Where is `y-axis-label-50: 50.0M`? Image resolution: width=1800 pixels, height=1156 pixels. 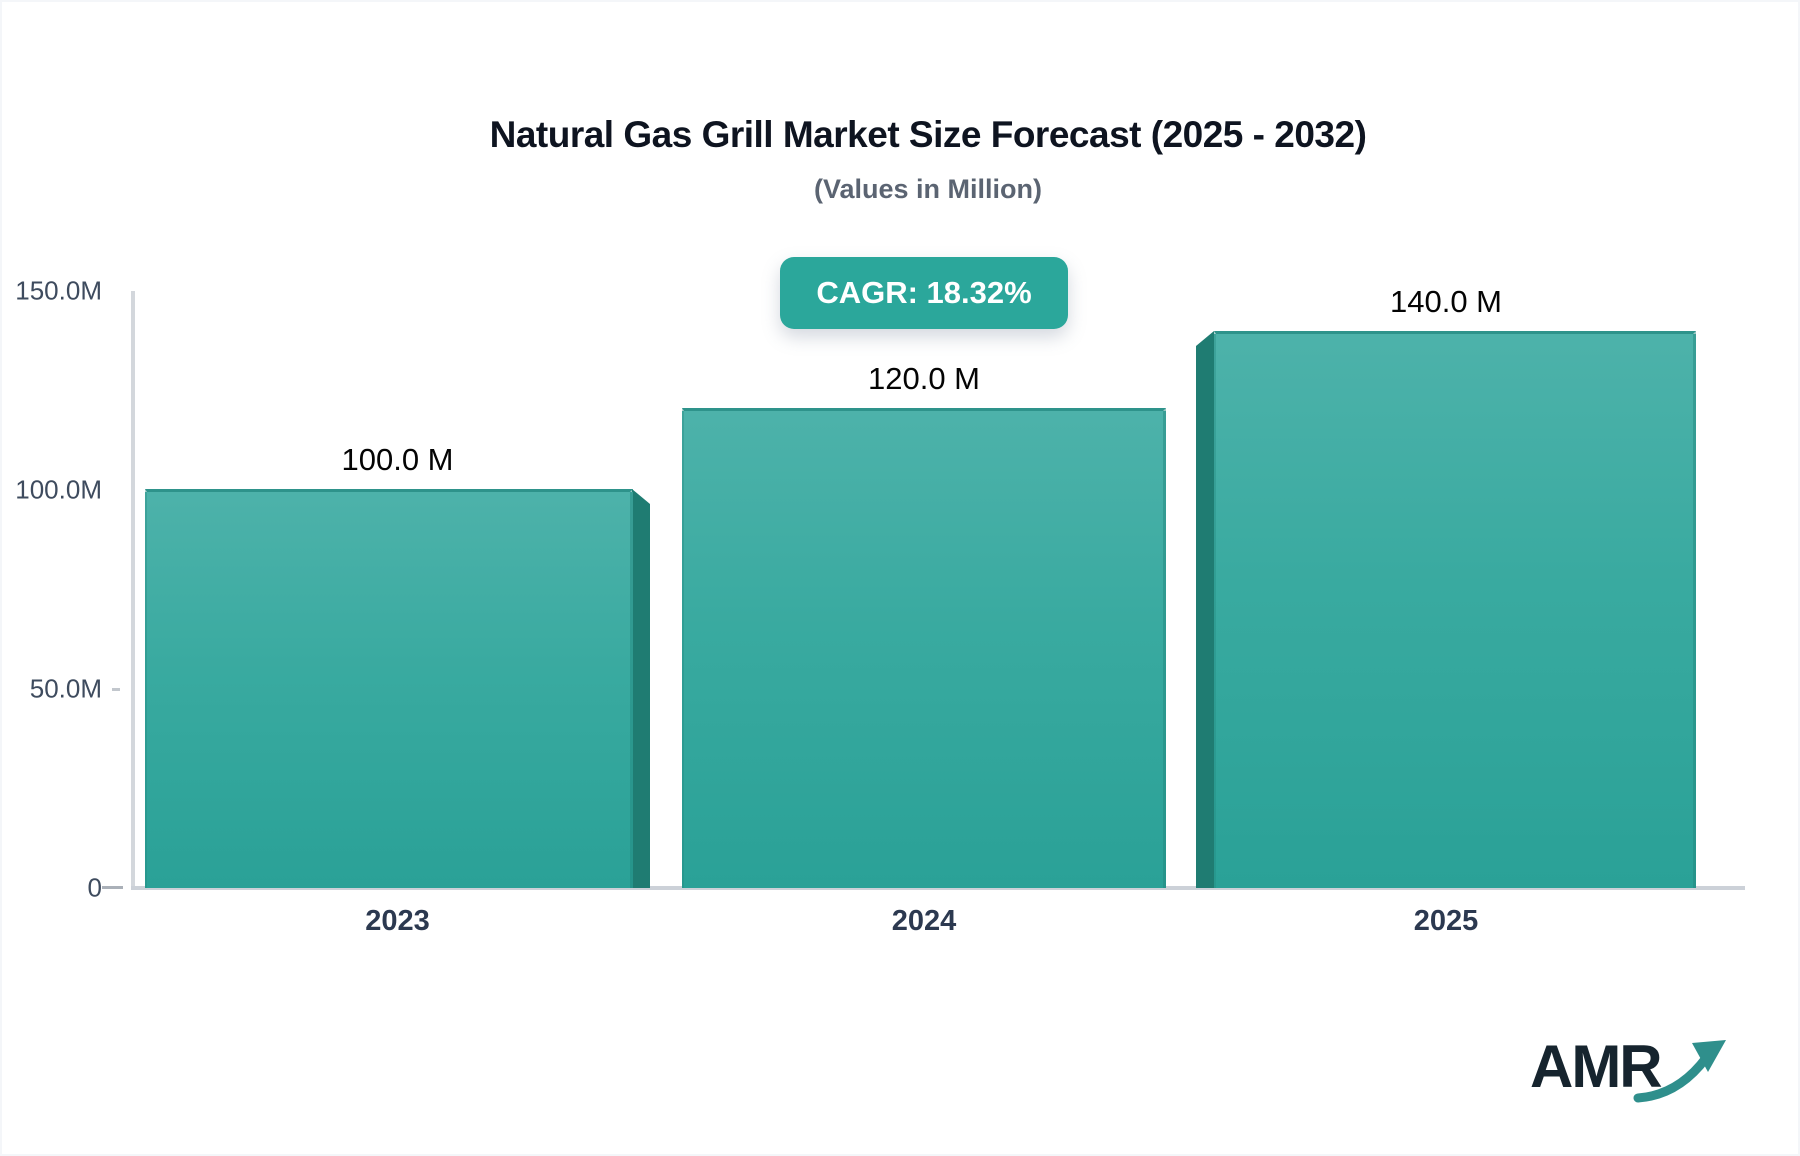
y-axis-label-50: 50.0M is located at coordinates (65, 688).